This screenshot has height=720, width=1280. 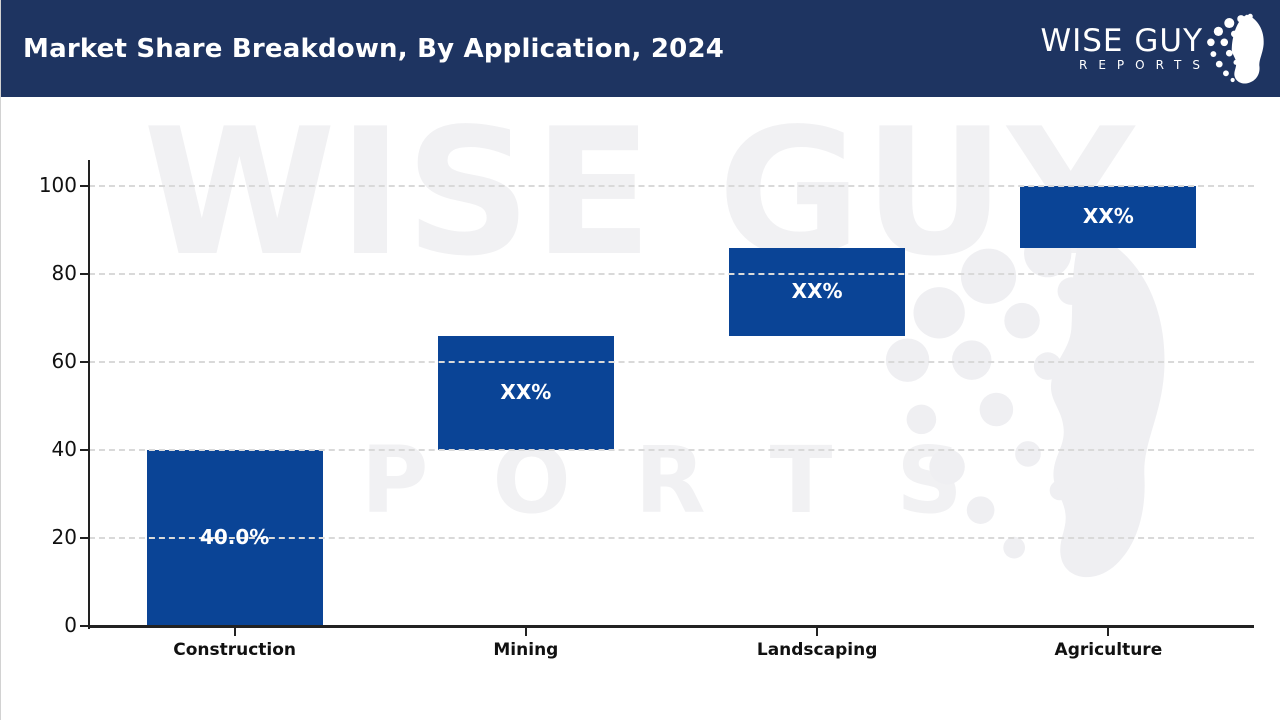 I want to click on bar-value-label: 40.0%, so click(x=234, y=537).